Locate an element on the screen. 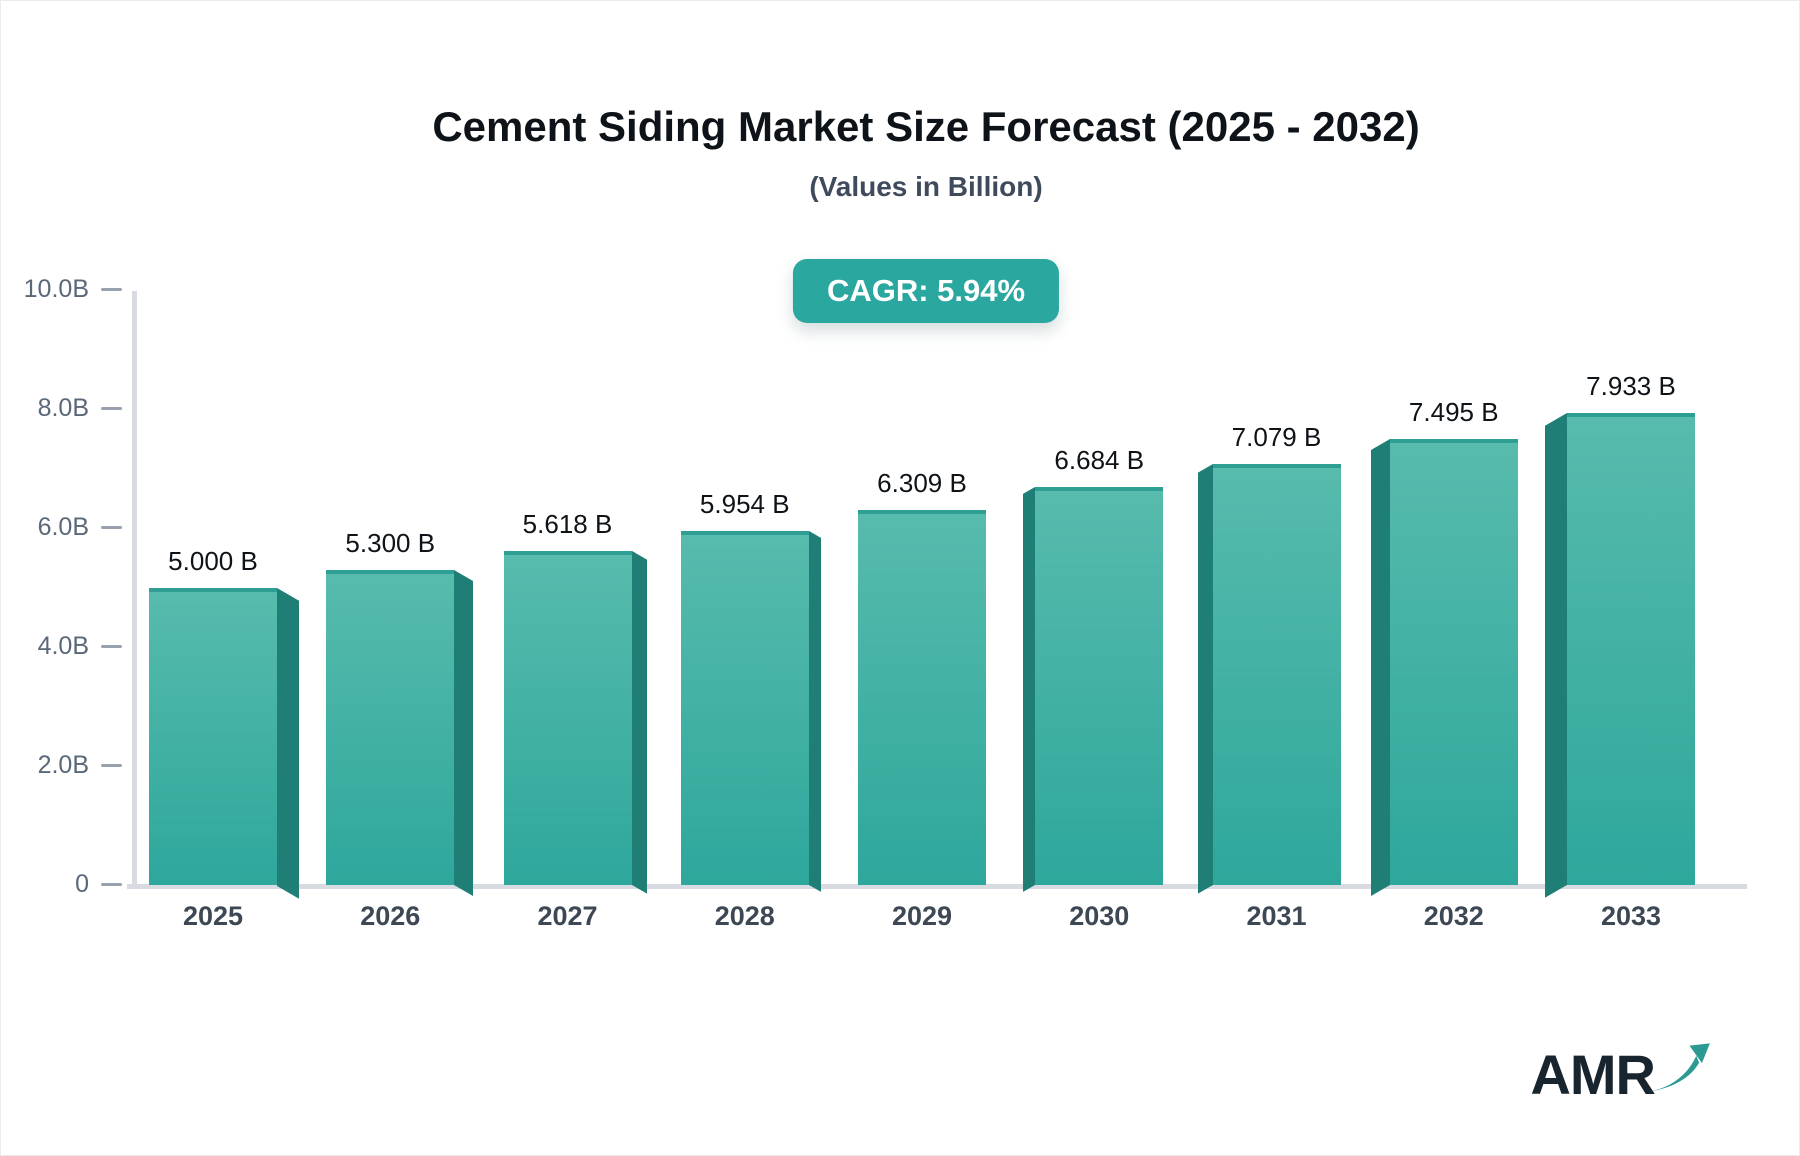 The height and width of the screenshot is (1156, 1800). bar-value-label-2029: 6.309 B is located at coordinates (922, 482).